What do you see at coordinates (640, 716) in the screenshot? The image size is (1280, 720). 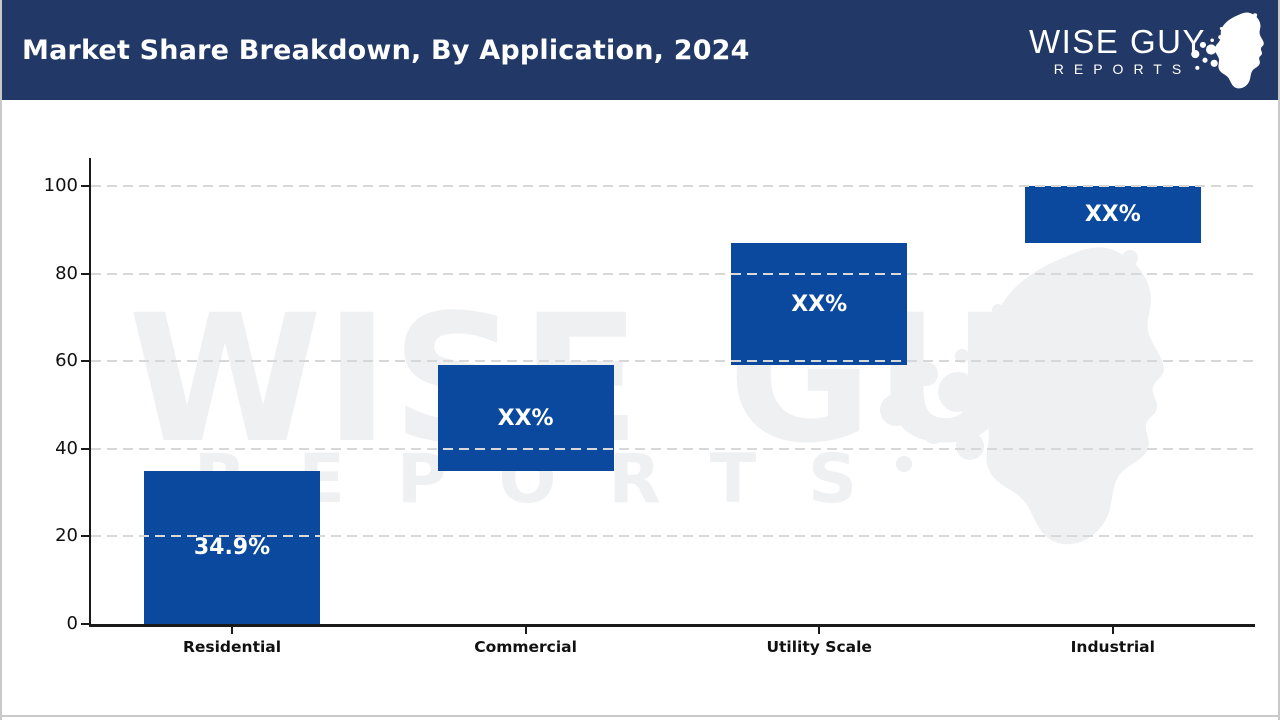 I see `page-bottom-border` at bounding box center [640, 716].